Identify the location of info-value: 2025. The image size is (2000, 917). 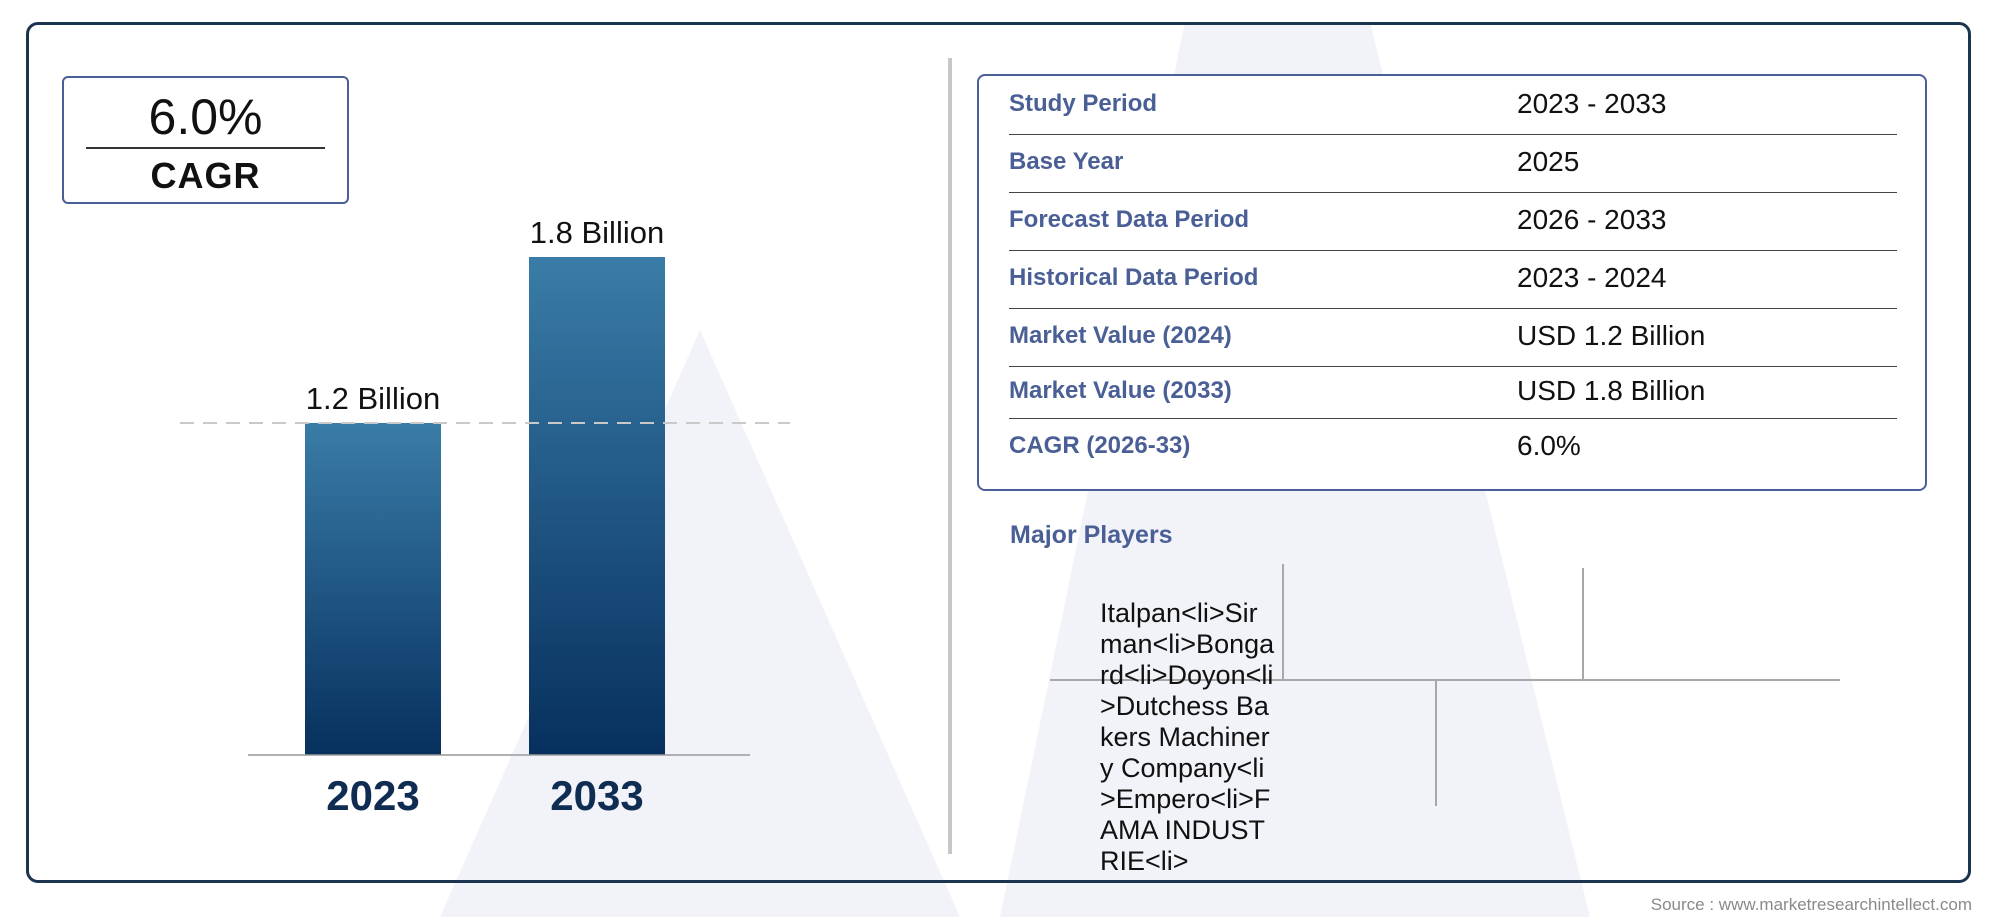
(1548, 161).